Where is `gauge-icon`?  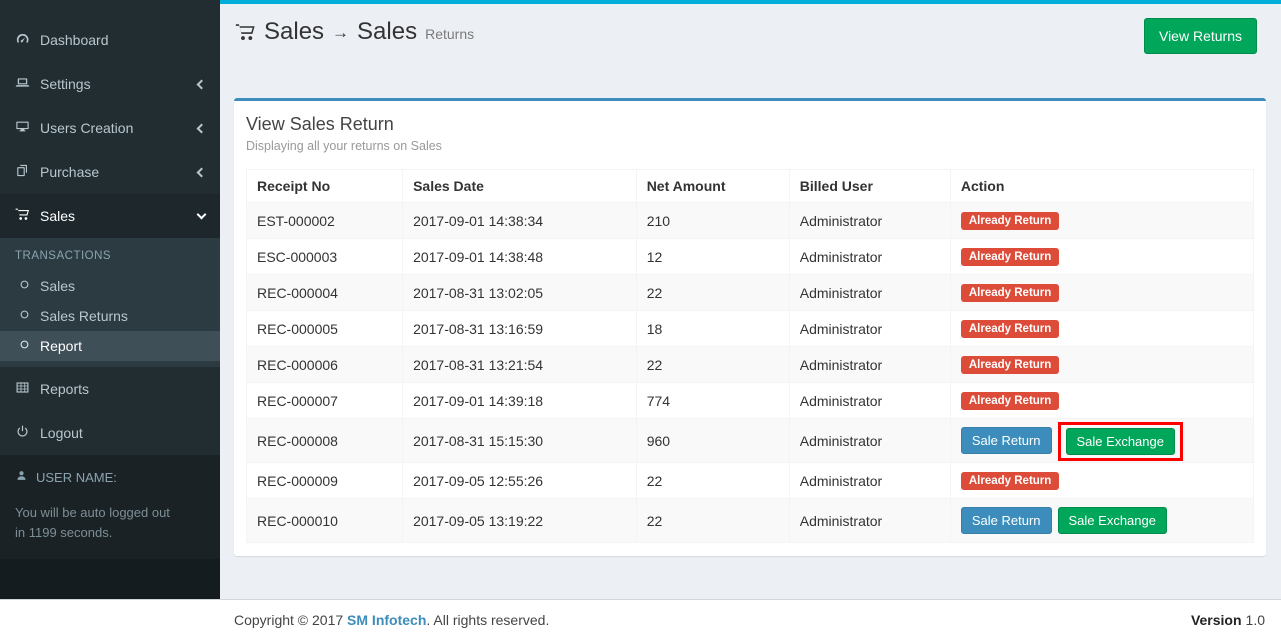
gauge-icon is located at coordinates (22, 40).